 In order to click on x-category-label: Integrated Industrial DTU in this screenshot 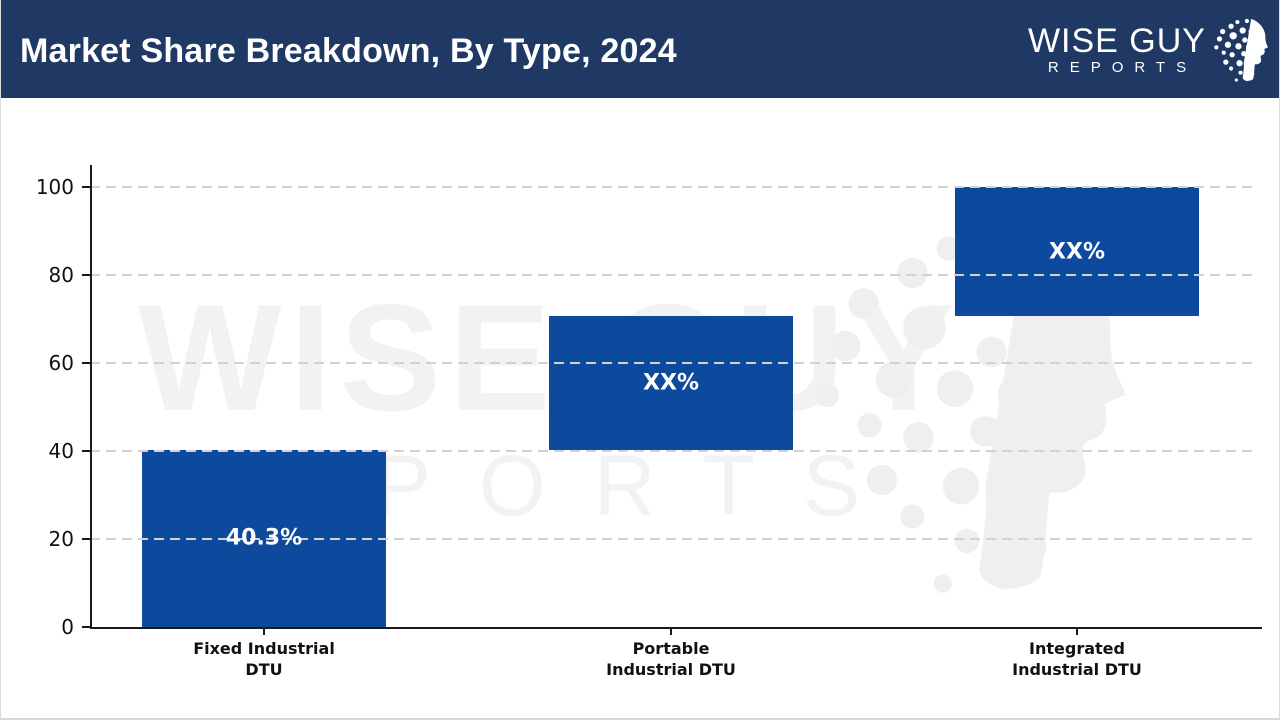, I will do `click(1077, 659)`.